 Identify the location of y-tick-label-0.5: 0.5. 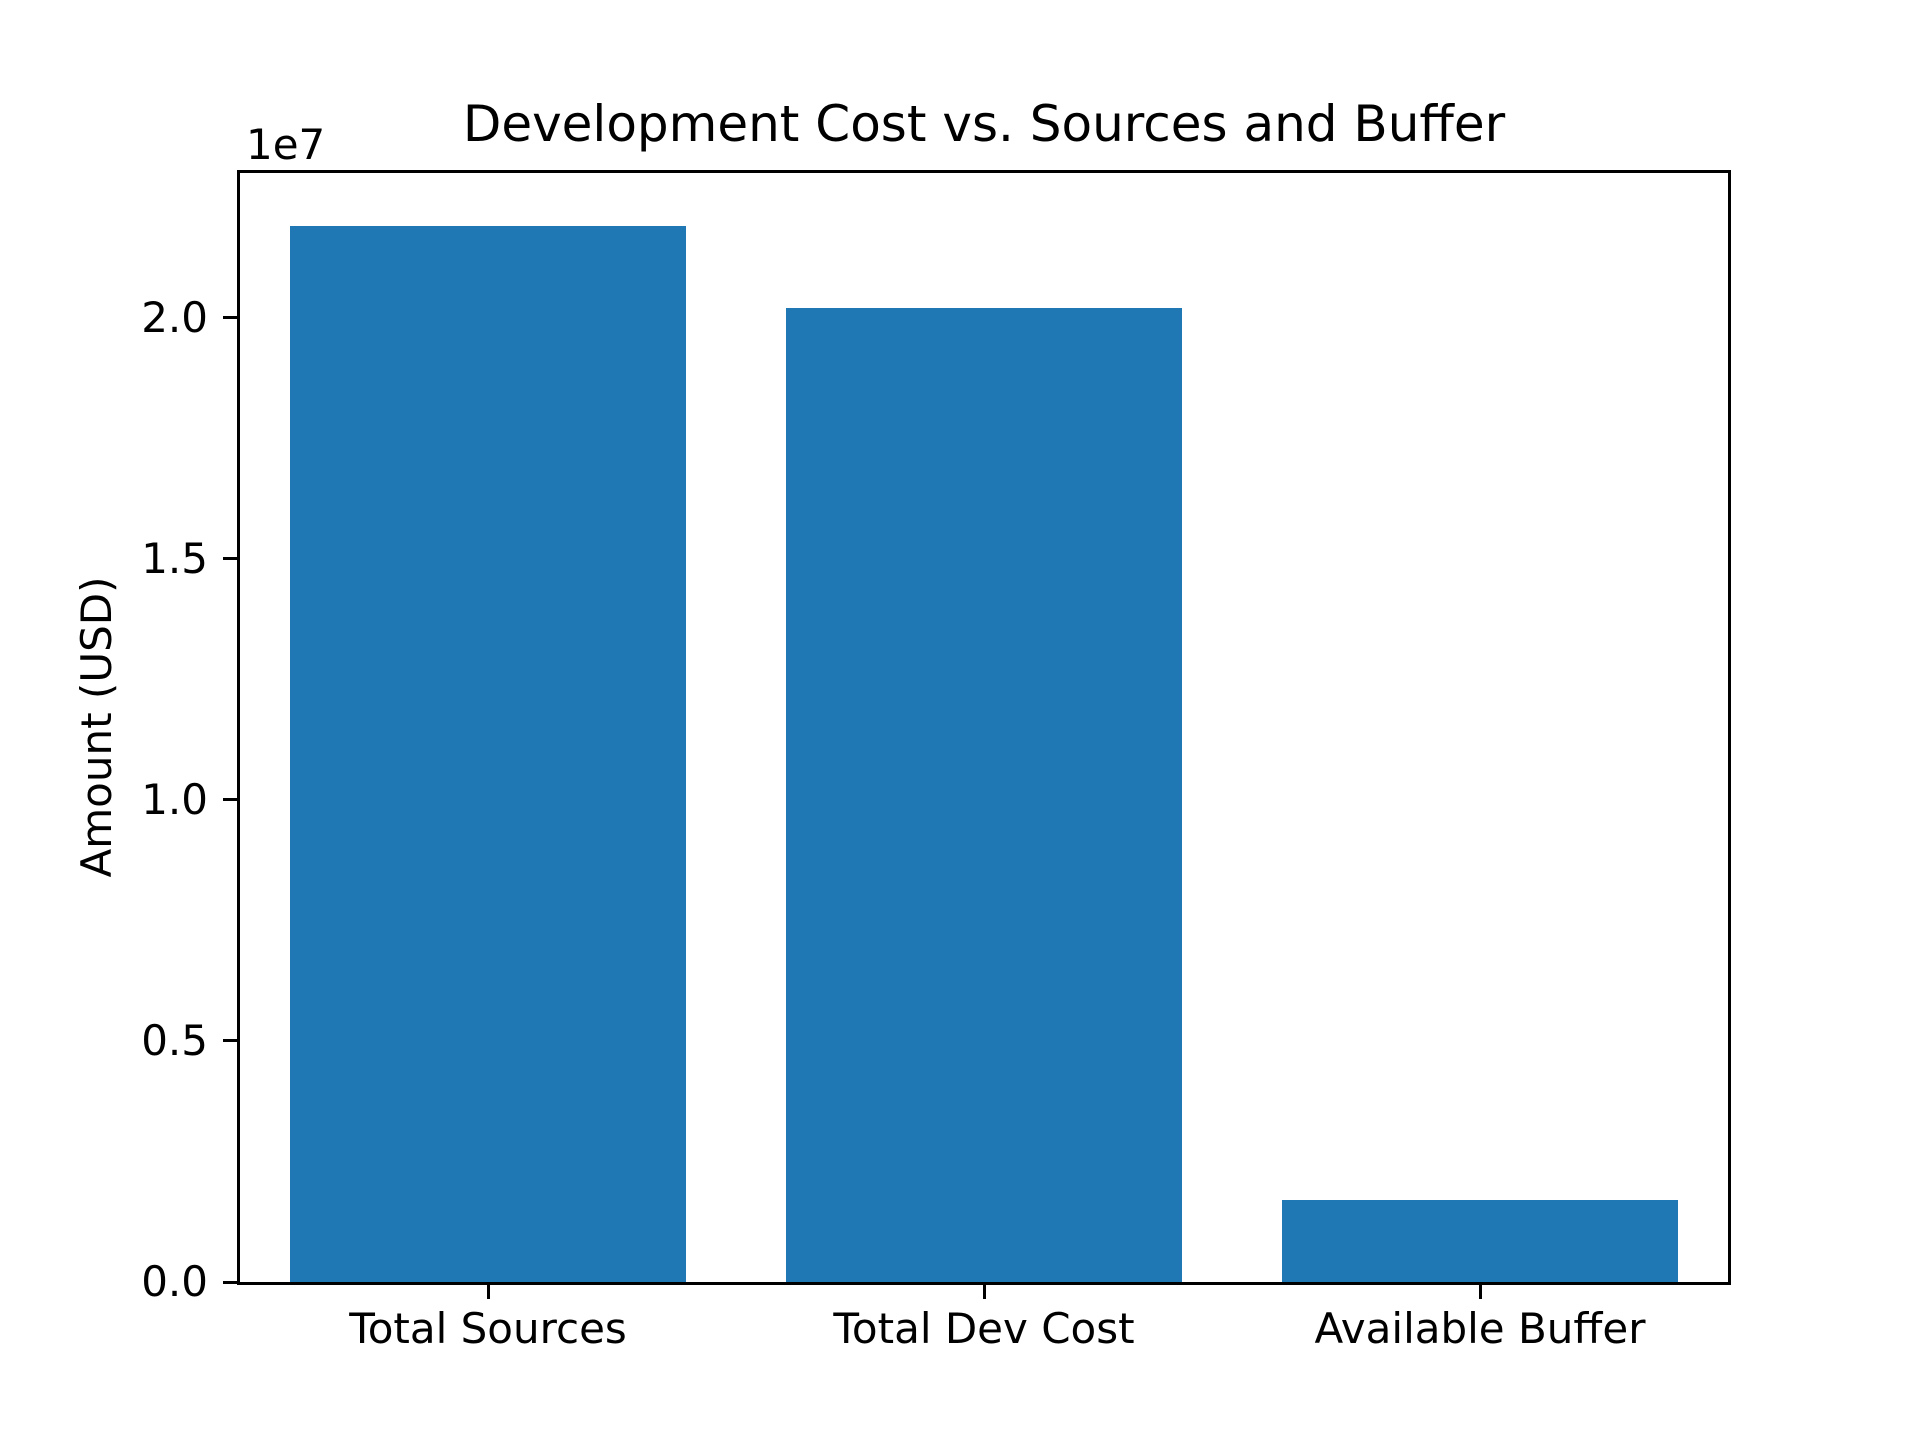
(174, 1040).